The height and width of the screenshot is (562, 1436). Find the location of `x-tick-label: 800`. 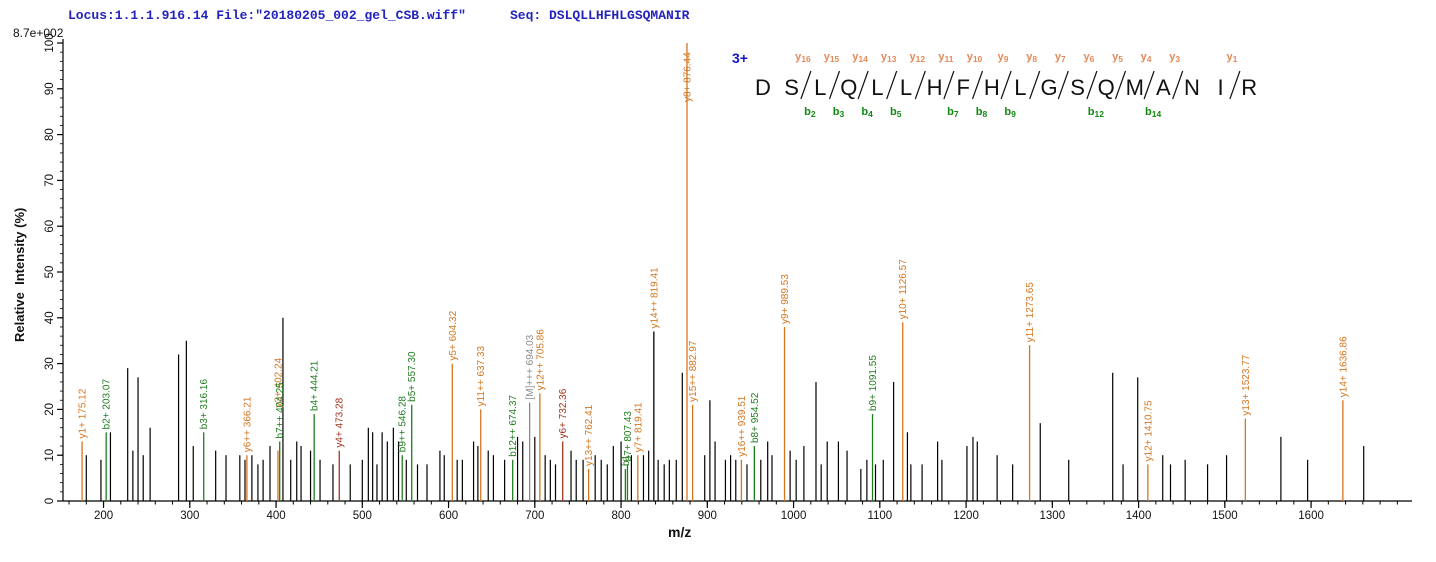

x-tick-label: 800 is located at coordinates (620, 516).